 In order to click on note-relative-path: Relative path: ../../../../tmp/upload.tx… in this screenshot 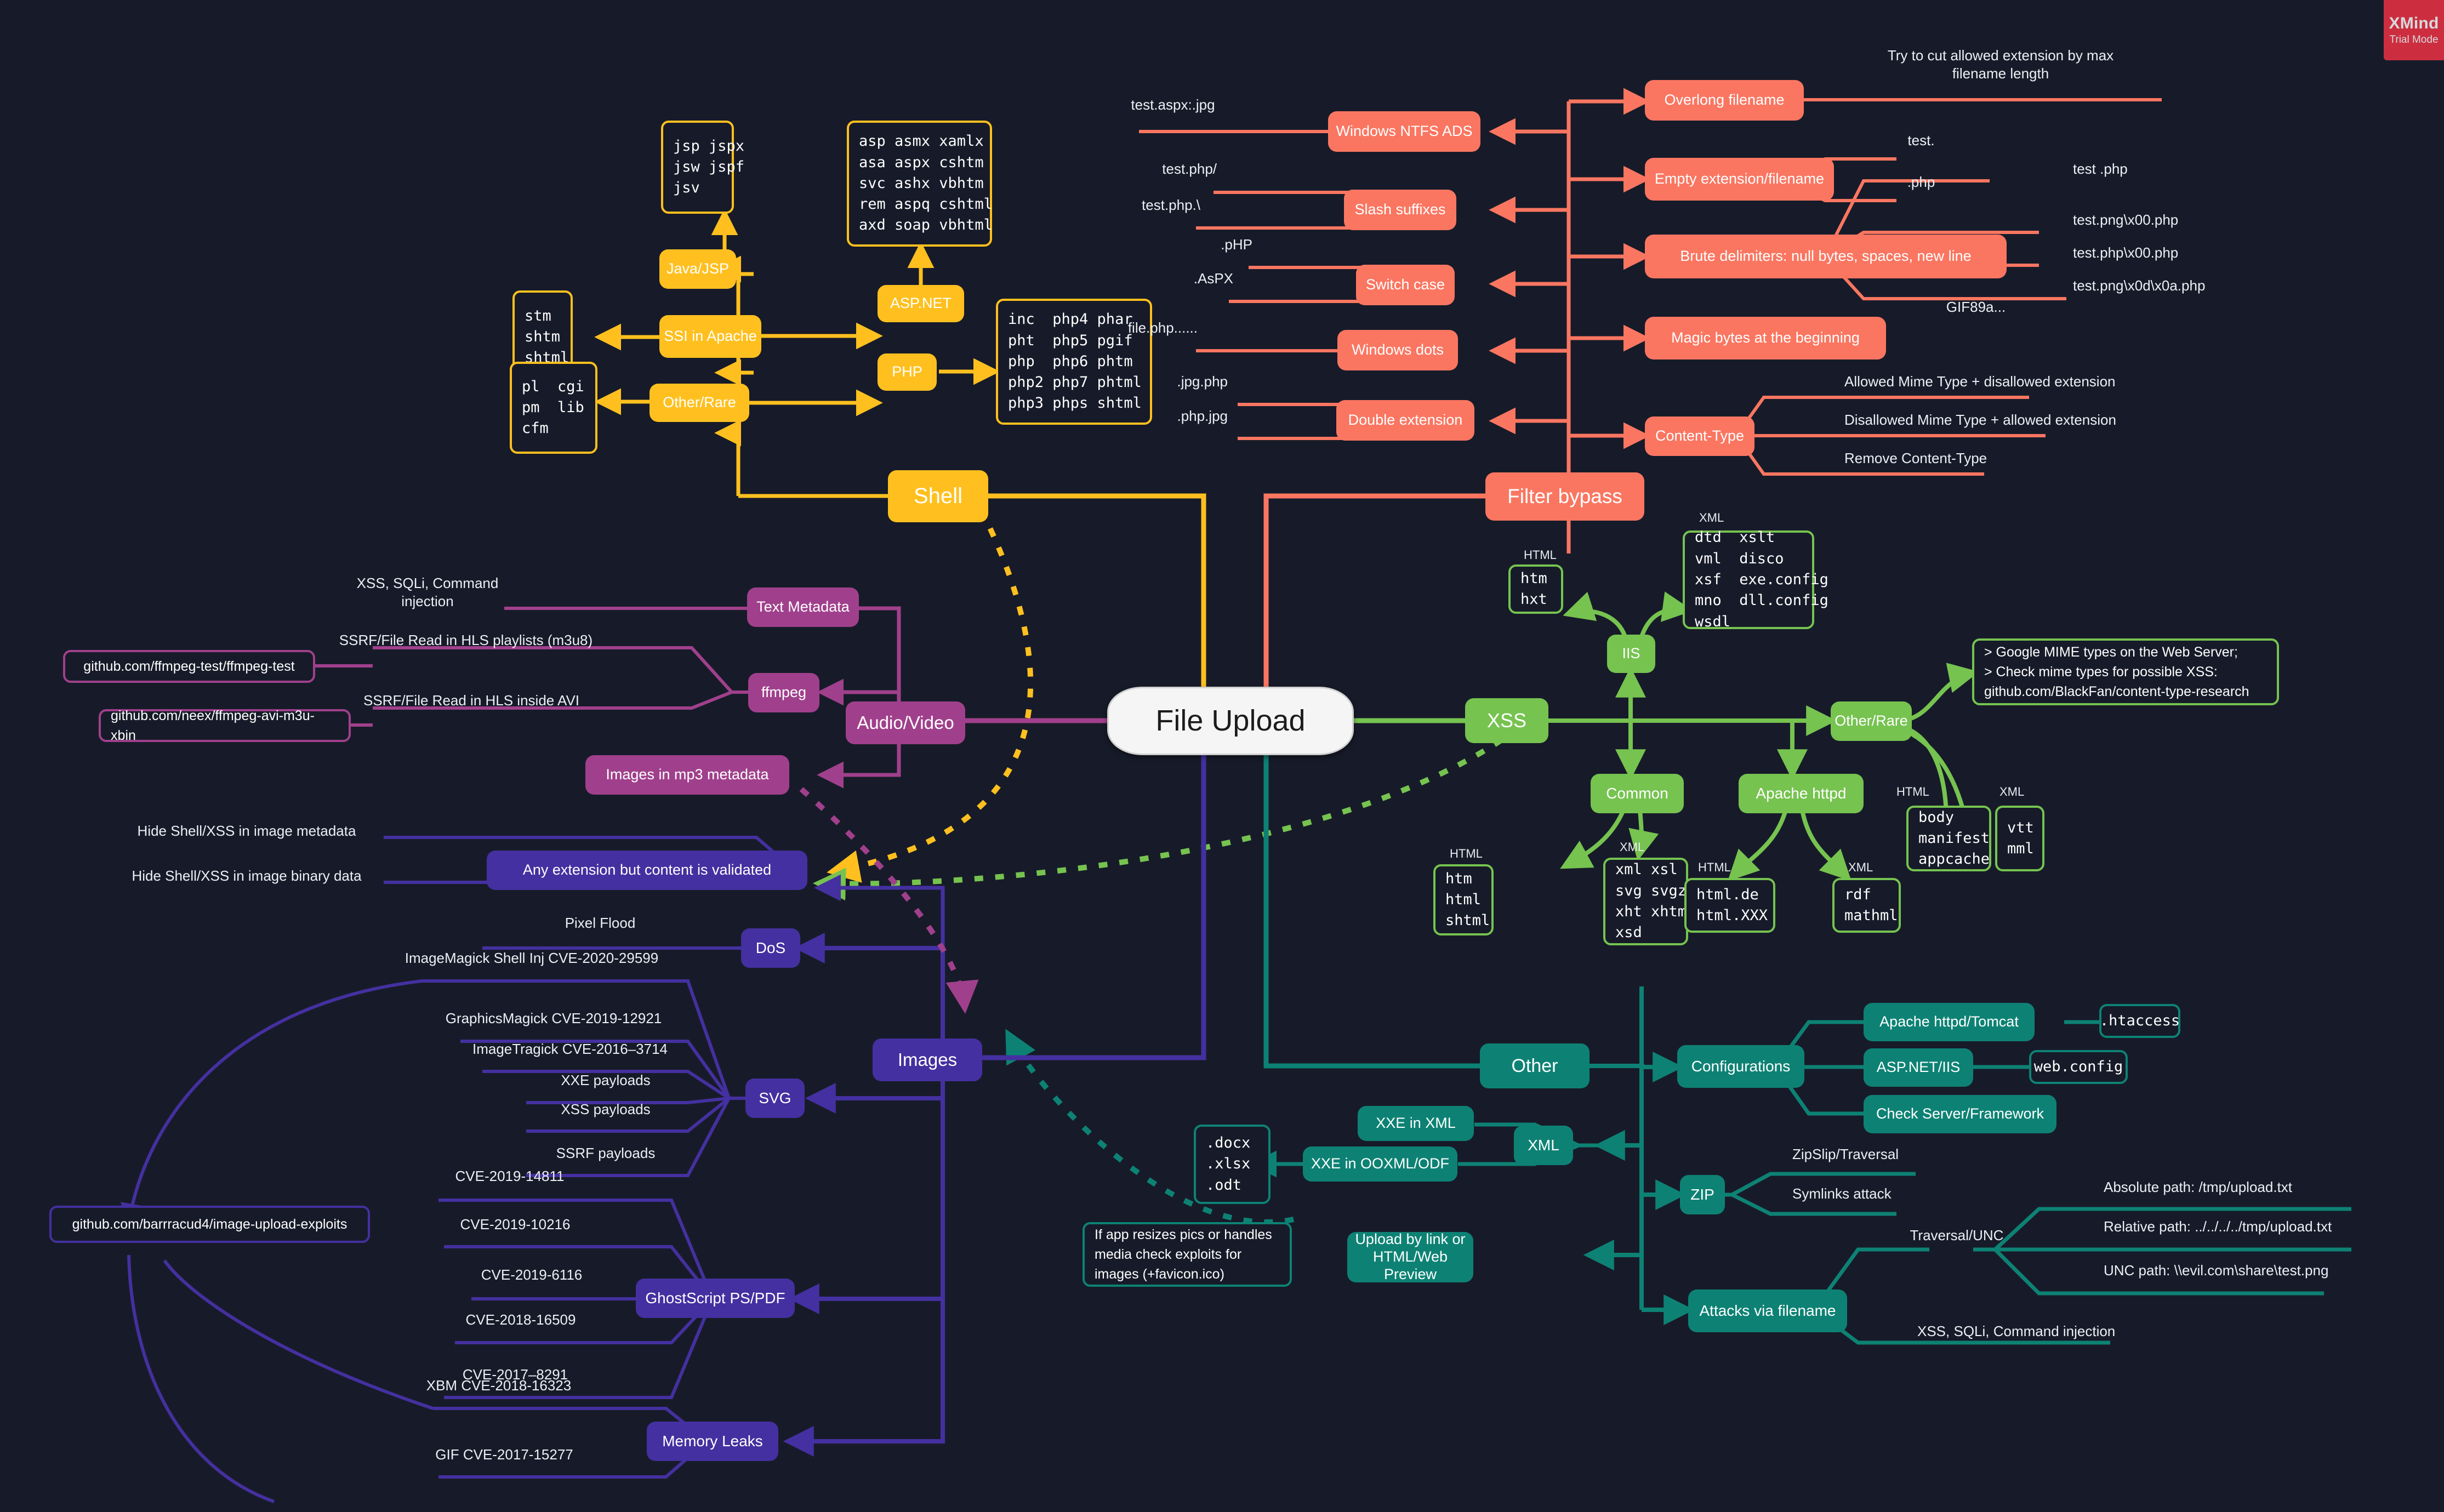, I will do `click(2218, 1226)`.